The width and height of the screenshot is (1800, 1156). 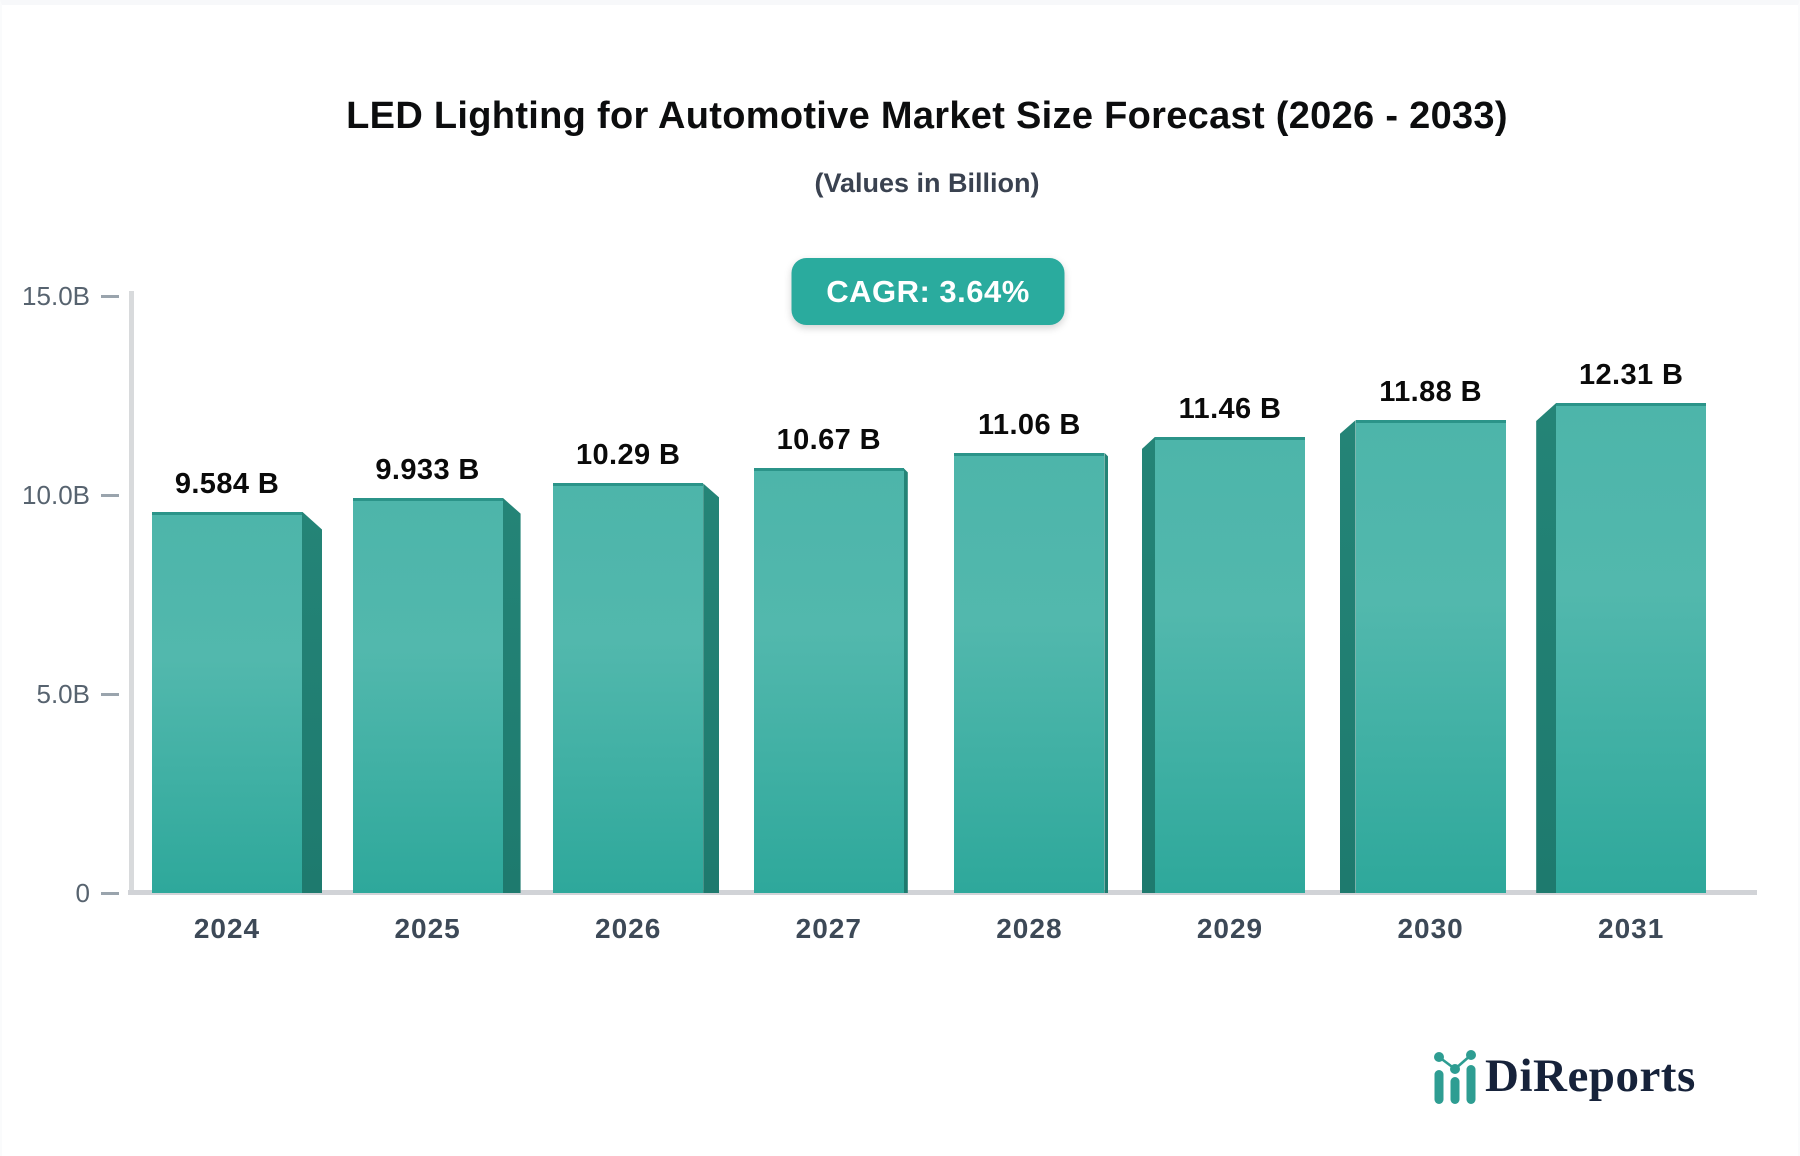 What do you see at coordinates (1106, 672) in the screenshot?
I see `bar-side-face-2028` at bounding box center [1106, 672].